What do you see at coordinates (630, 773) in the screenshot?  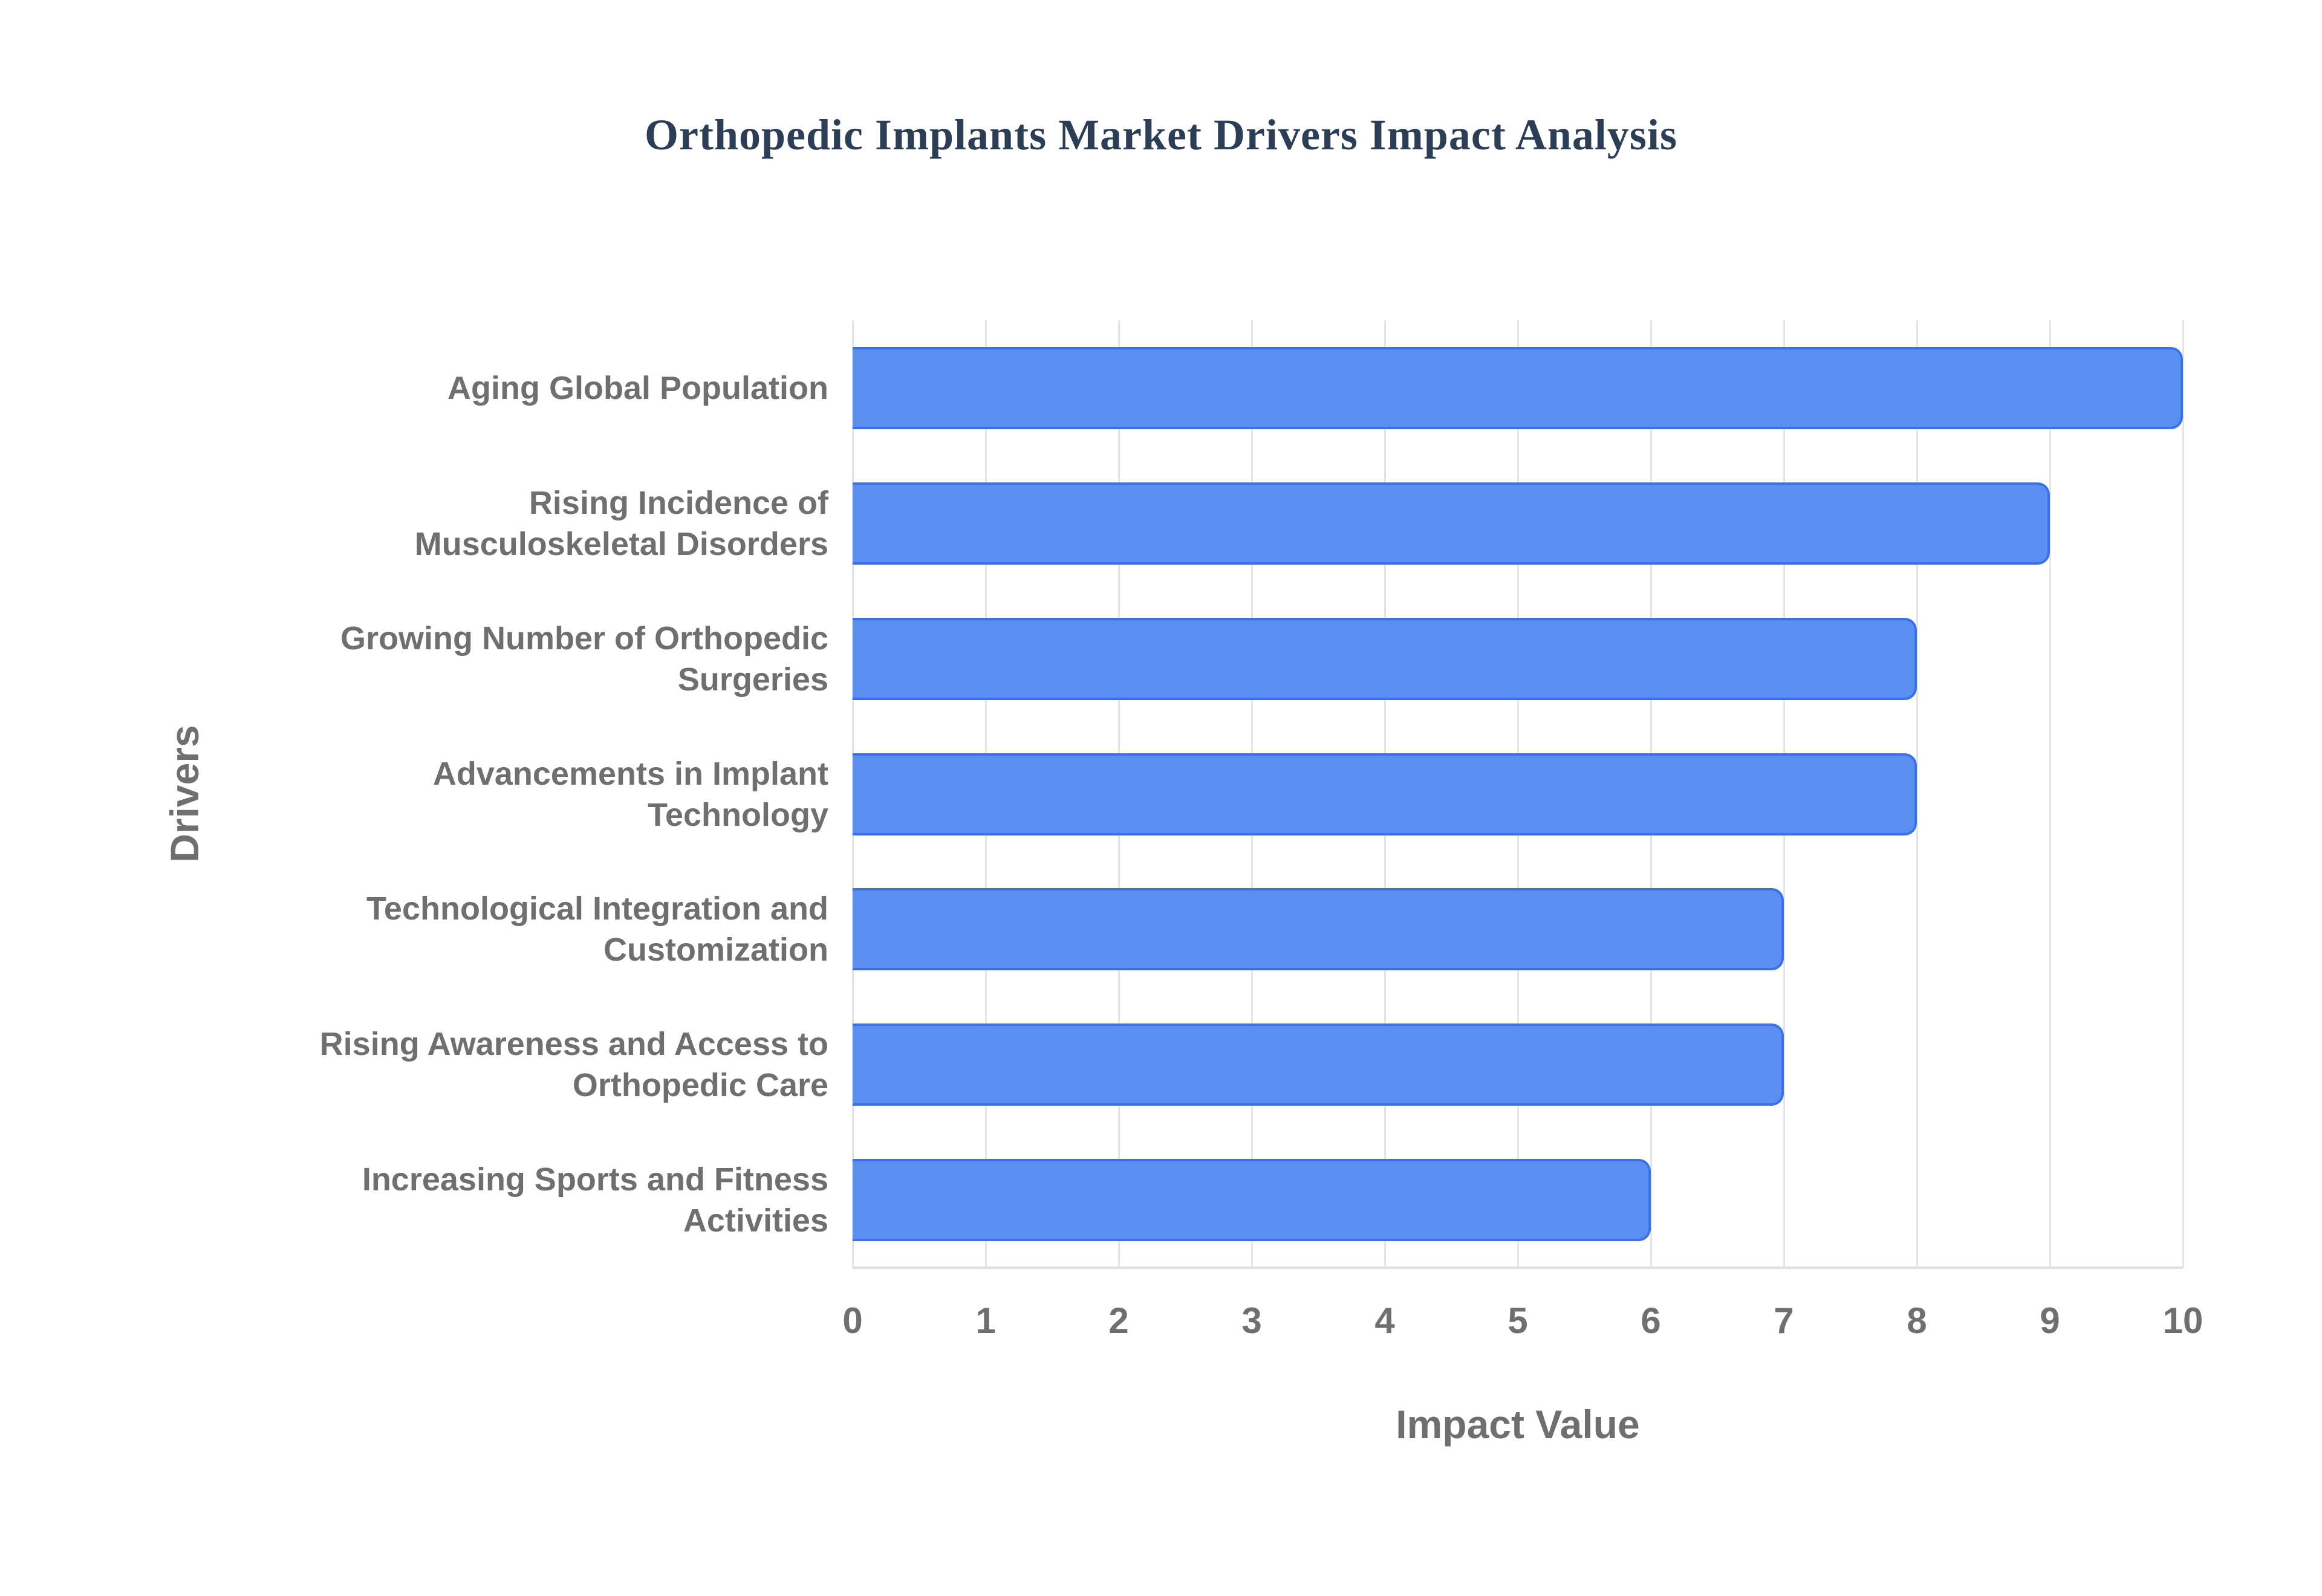 I see `category-label-line: Advancements in Implant` at bounding box center [630, 773].